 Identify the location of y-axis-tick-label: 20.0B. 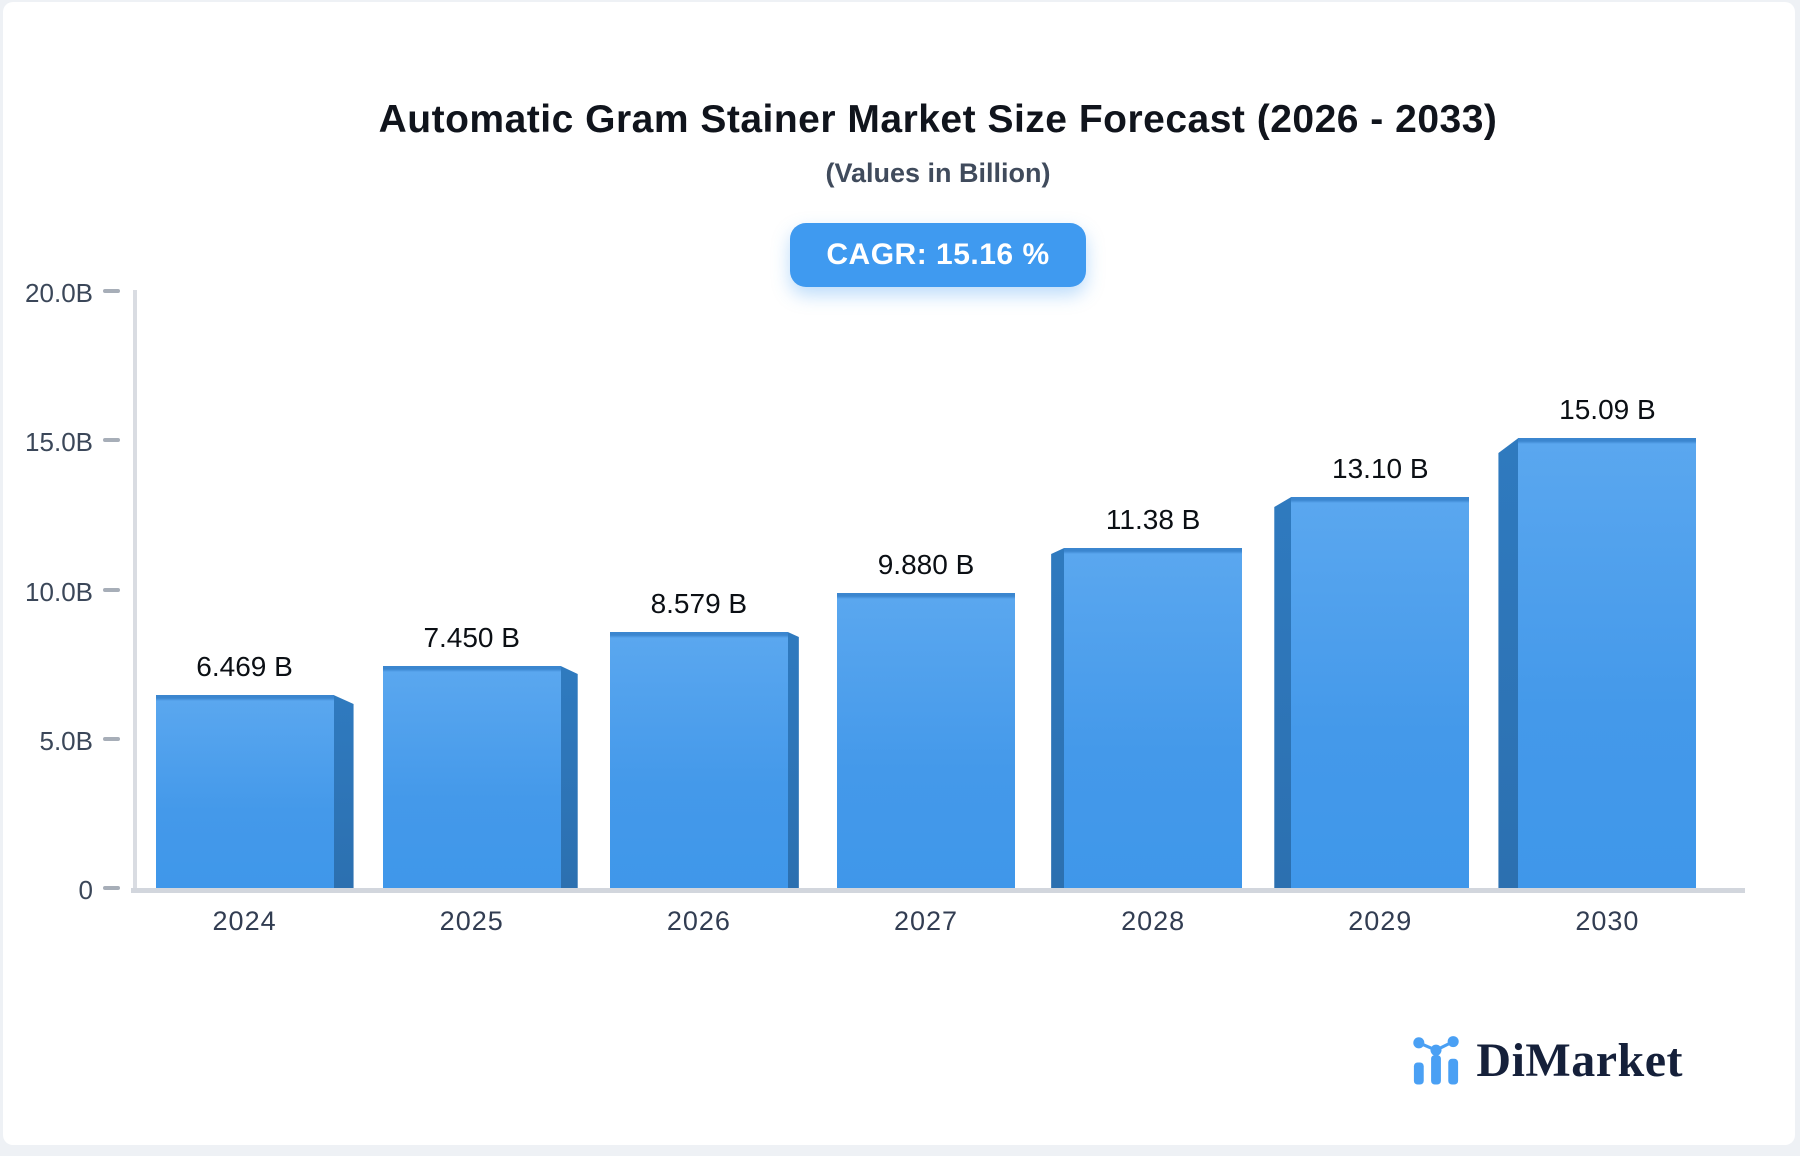
(59, 293).